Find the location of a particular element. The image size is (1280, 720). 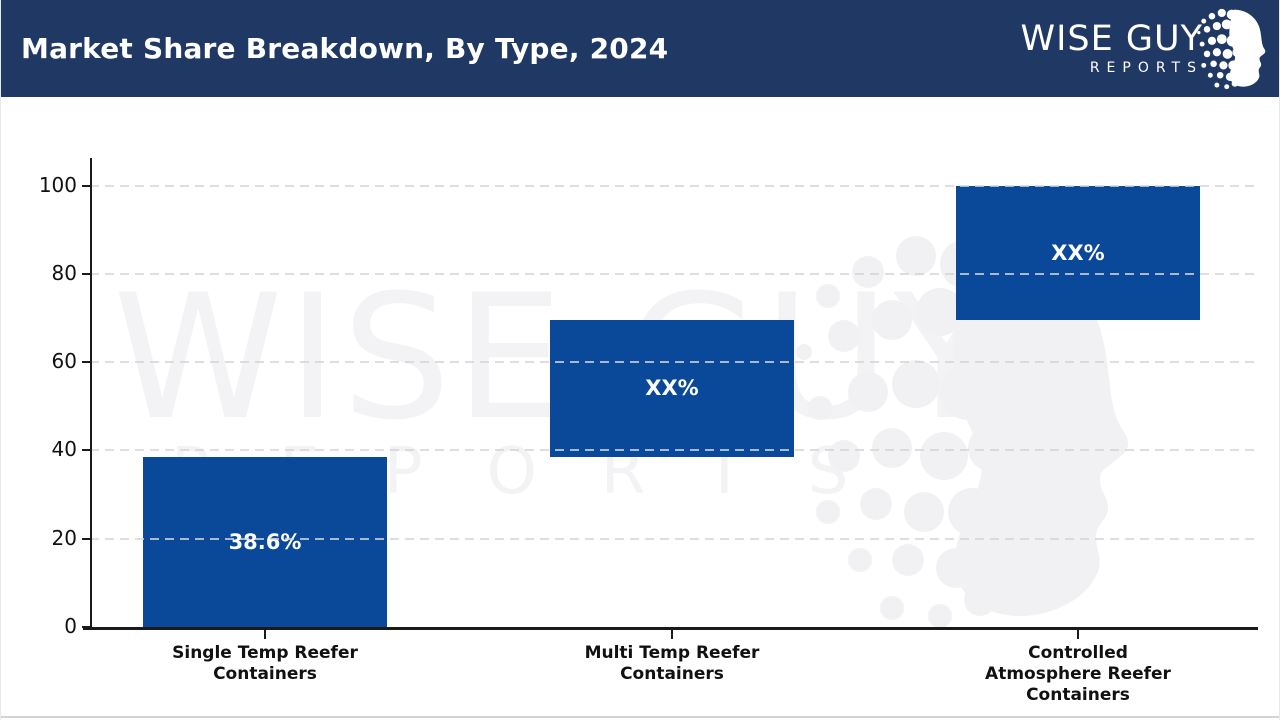

y-axis is located at coordinates (91, 394).